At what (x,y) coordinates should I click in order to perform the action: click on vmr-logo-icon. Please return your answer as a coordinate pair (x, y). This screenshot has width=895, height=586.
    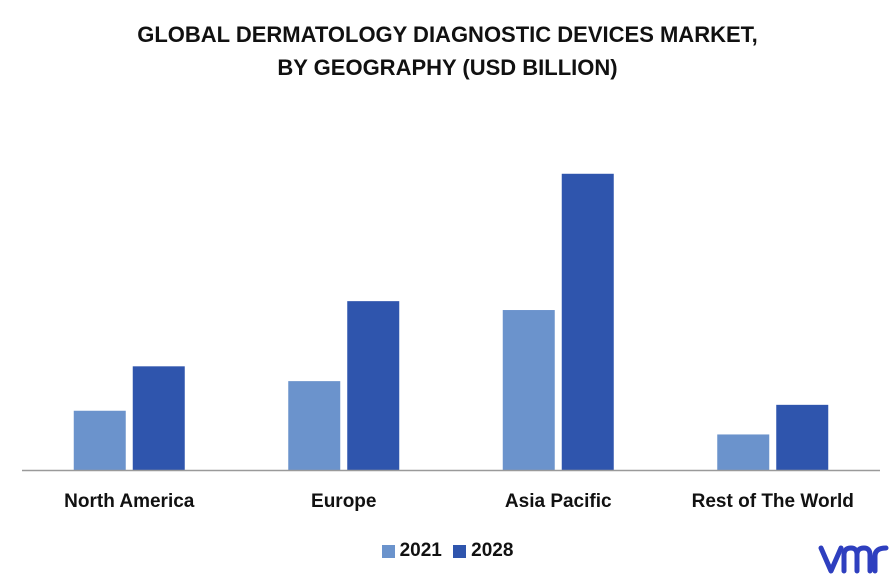
    Looking at the image, I should click on (853, 559).